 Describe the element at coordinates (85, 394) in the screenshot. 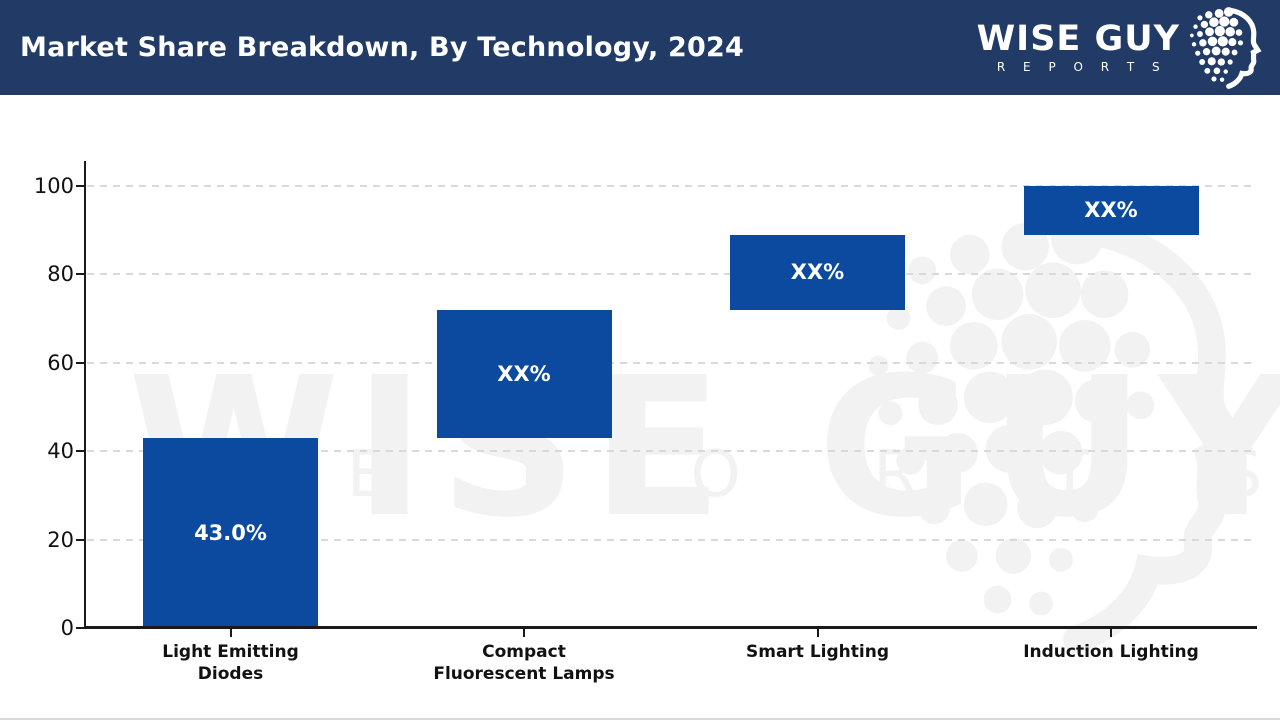

I see `y-axis-line` at that location.